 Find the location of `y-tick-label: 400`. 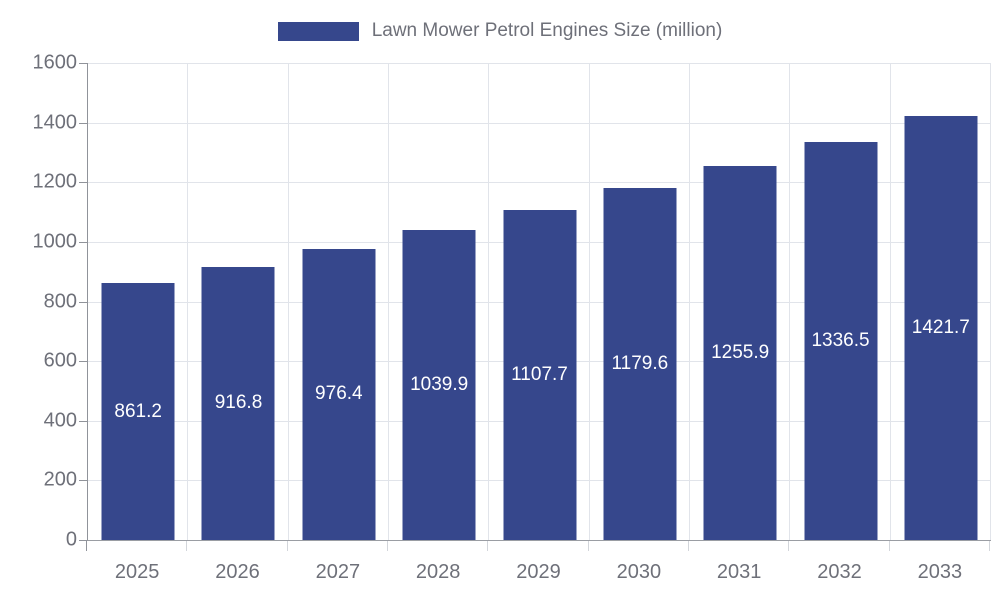

y-tick-label: 400 is located at coordinates (60, 420).